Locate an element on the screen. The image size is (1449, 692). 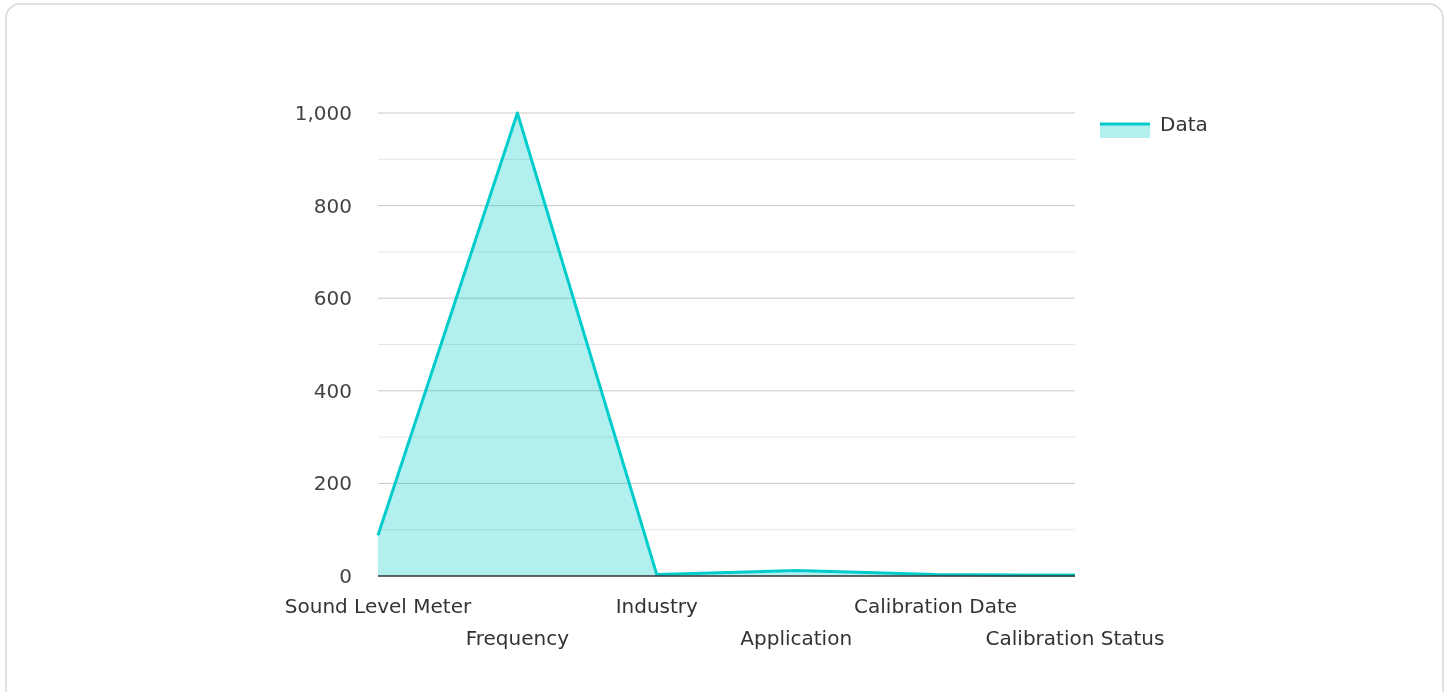
x-tick-label: Industry is located at coordinates (657, 606).